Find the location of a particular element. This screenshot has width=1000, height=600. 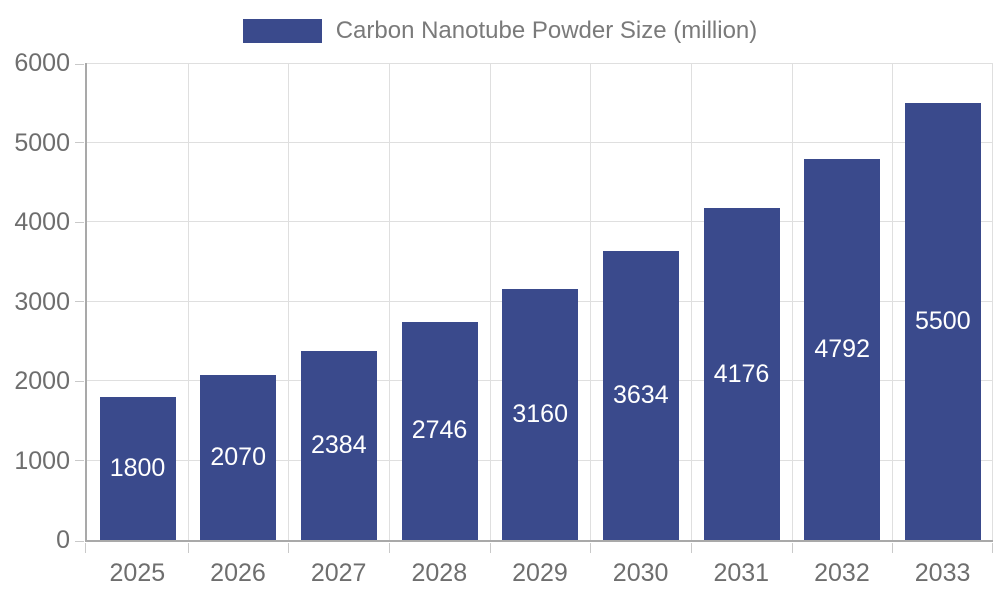

x-axis-label-2033: 2033 is located at coordinates (942, 573).